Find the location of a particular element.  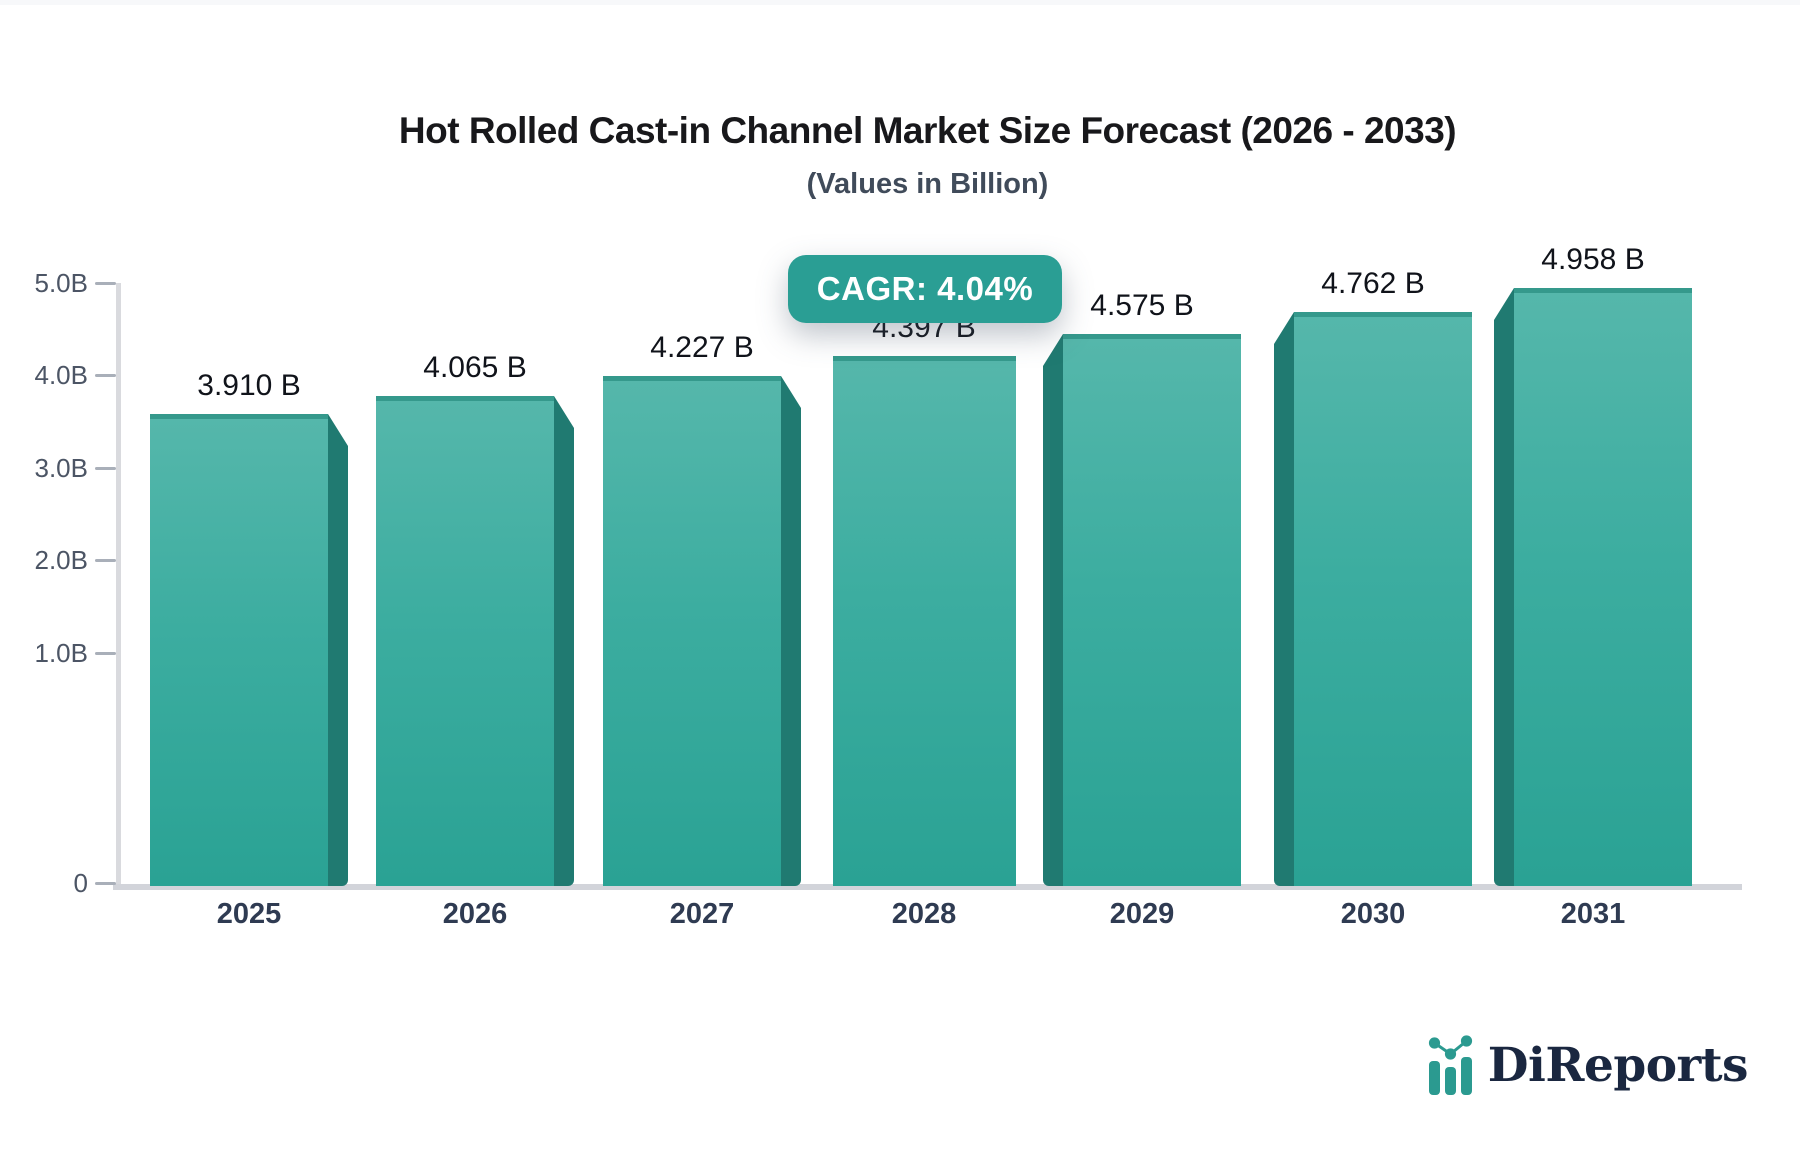

bar-2030 is located at coordinates (1373, 599).